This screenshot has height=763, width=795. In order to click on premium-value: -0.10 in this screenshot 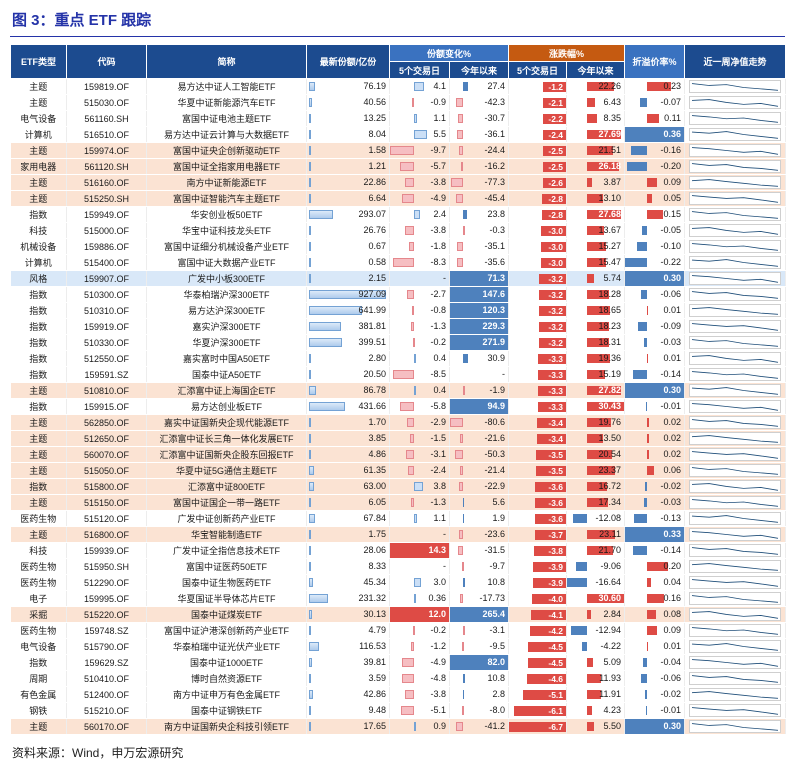, I will do `click(671, 246)`.